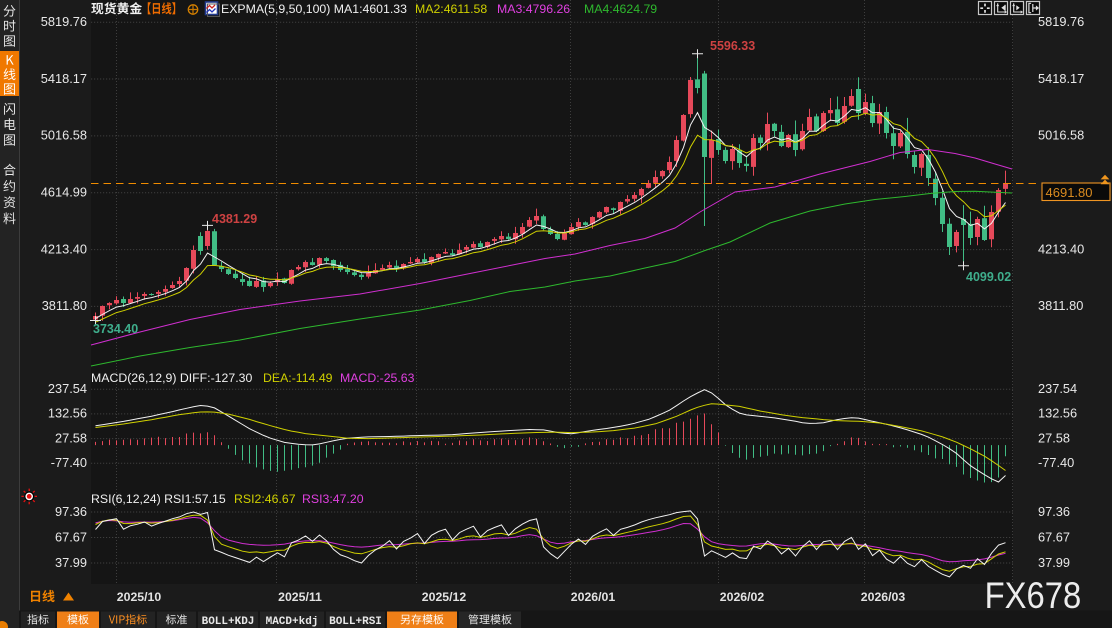 This screenshot has height=628, width=1112. I want to click on svg-text: 4381.29, so click(234, 219).